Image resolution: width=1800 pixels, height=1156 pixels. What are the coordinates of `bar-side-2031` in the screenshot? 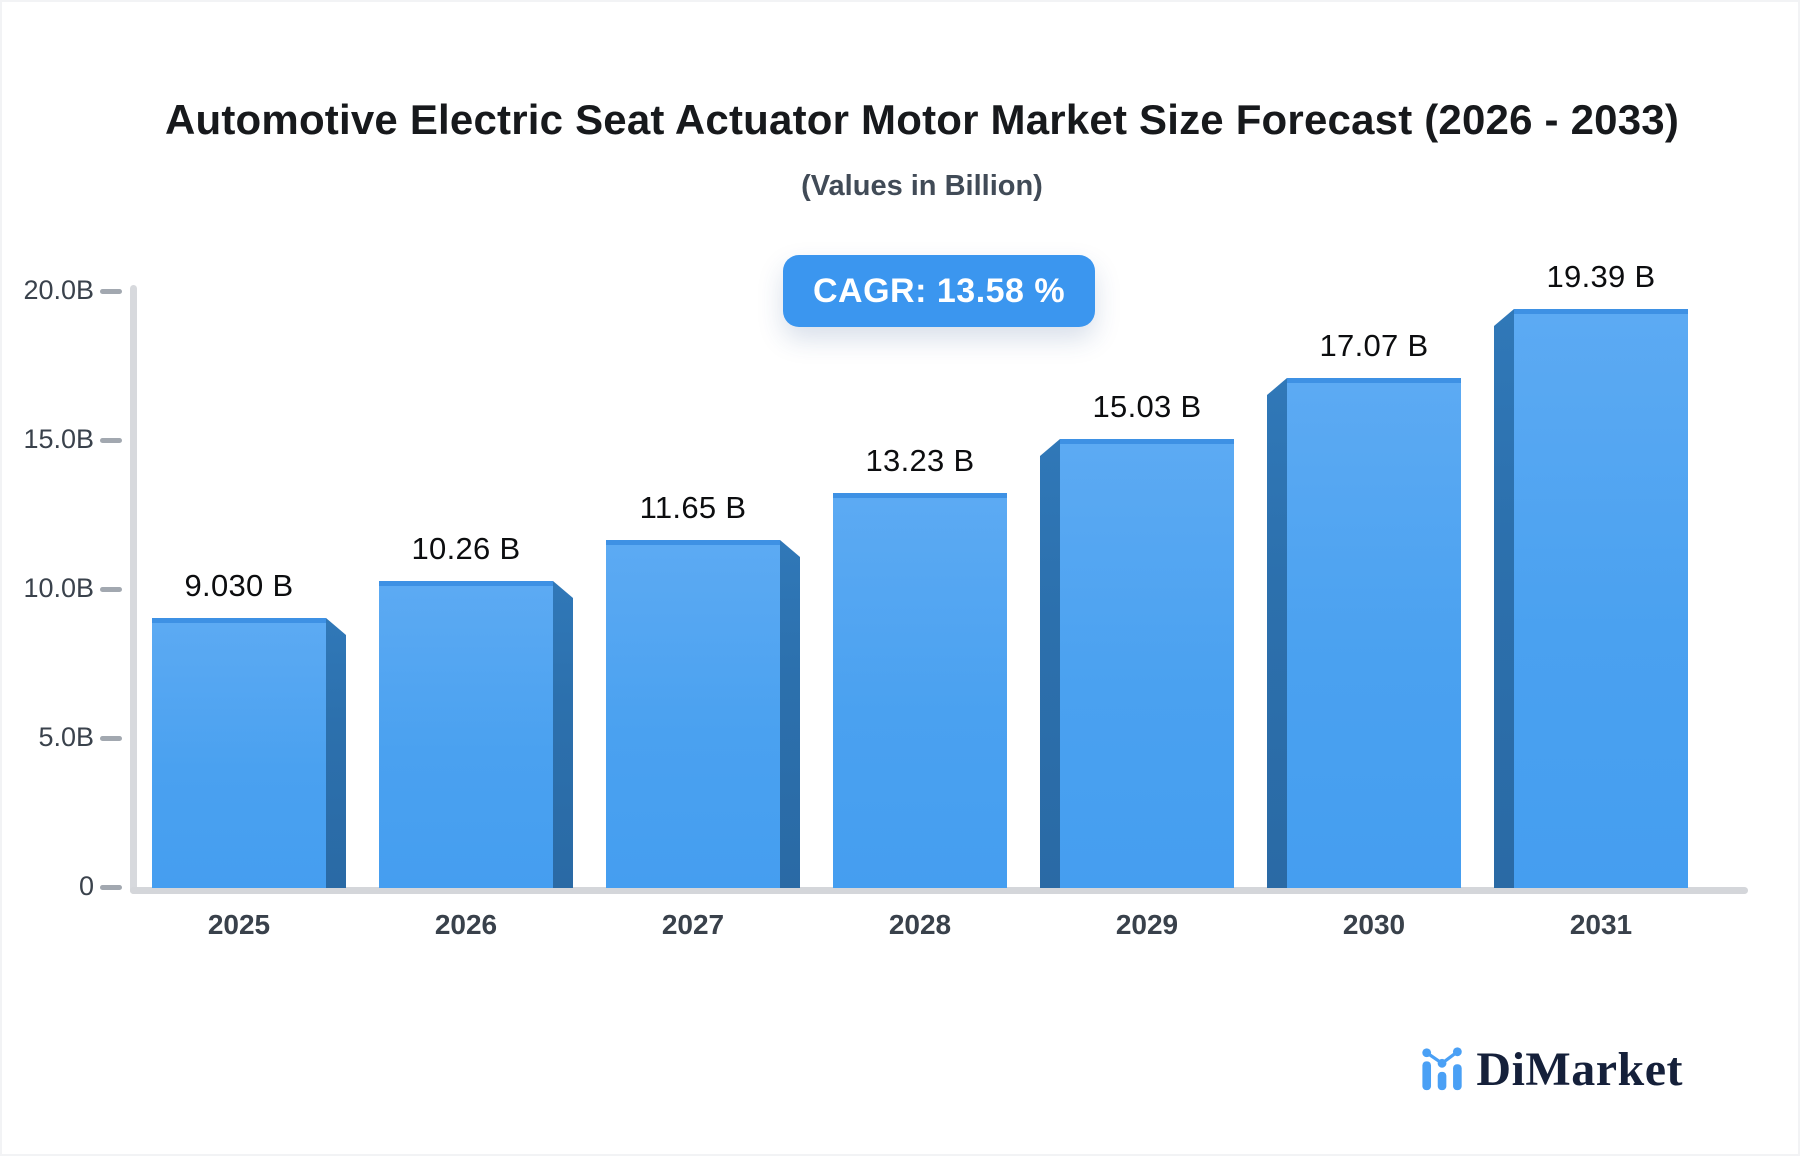 It's located at (1504, 598).